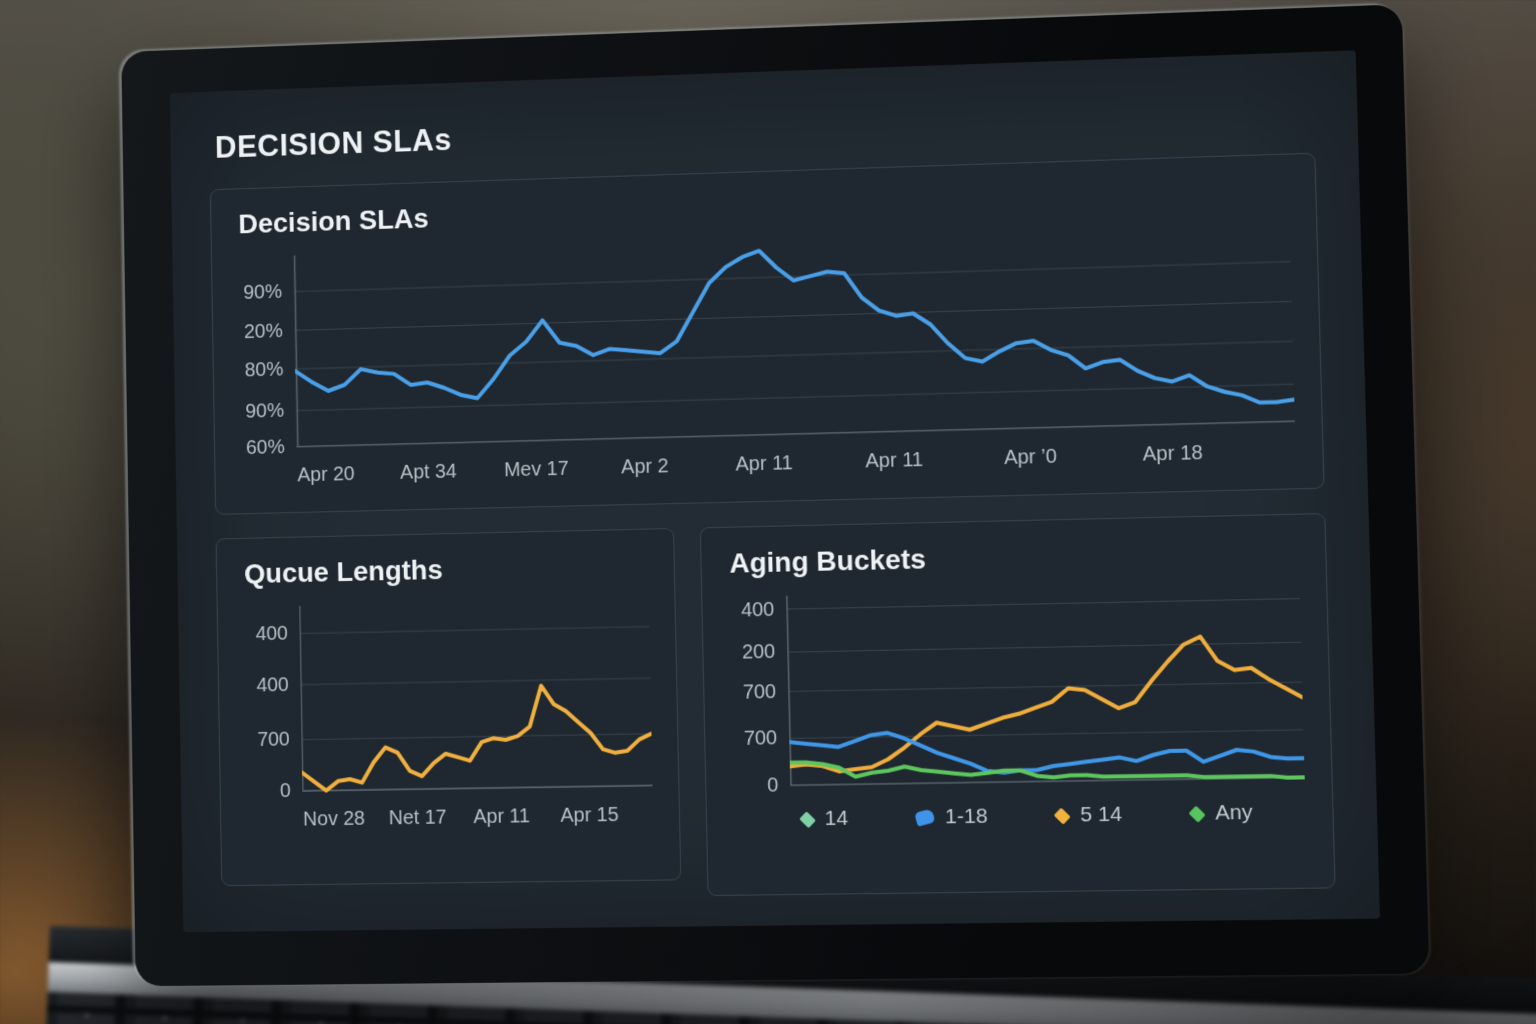  What do you see at coordinates (333, 143) in the screenshot?
I see `page-title: DECISION SLAs` at bounding box center [333, 143].